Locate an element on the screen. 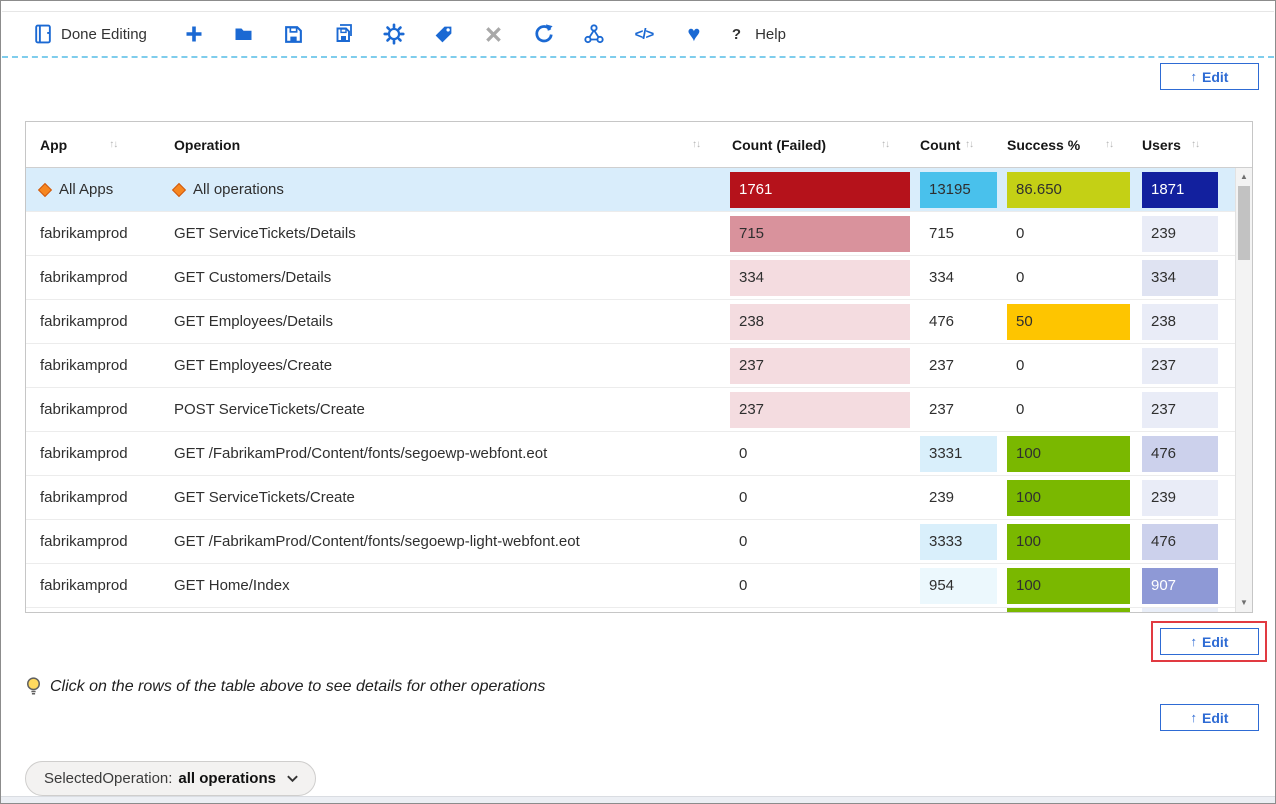 This screenshot has width=1276, height=804. column-header-users: Users ↑↓ is located at coordinates (1187, 145).